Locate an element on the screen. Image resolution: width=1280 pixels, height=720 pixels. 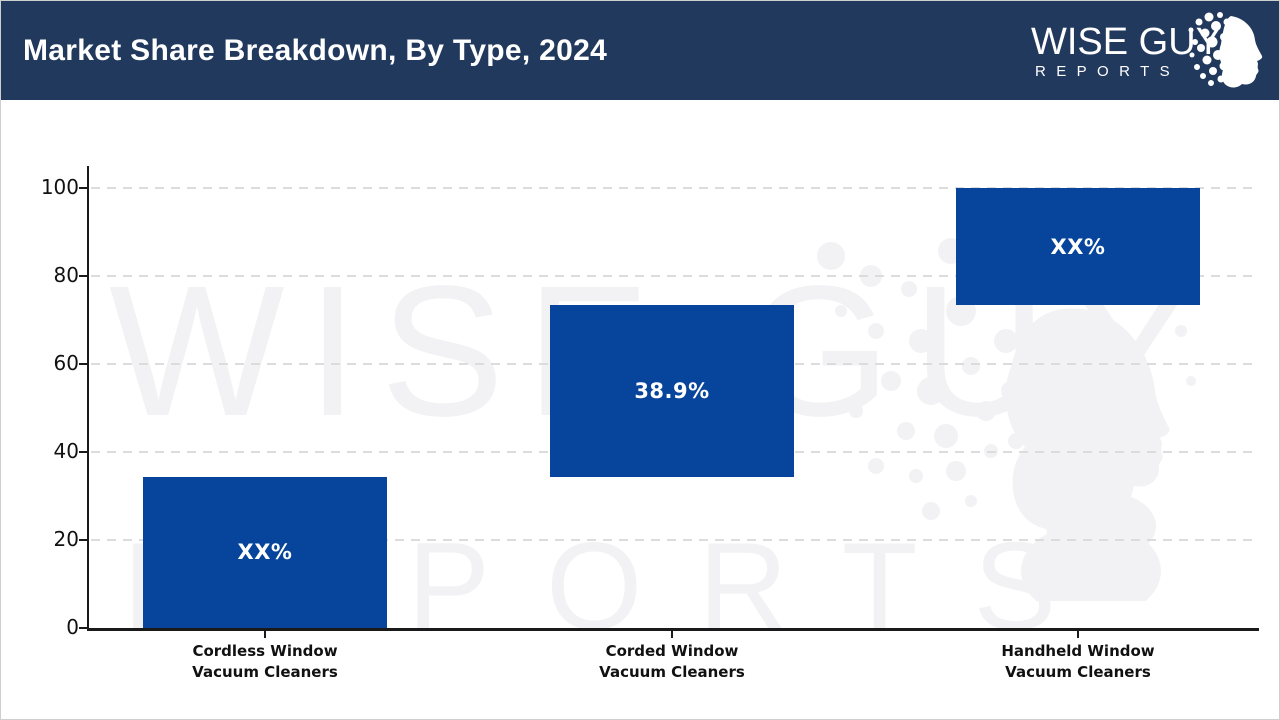
x-axis-line is located at coordinates (673, 629).